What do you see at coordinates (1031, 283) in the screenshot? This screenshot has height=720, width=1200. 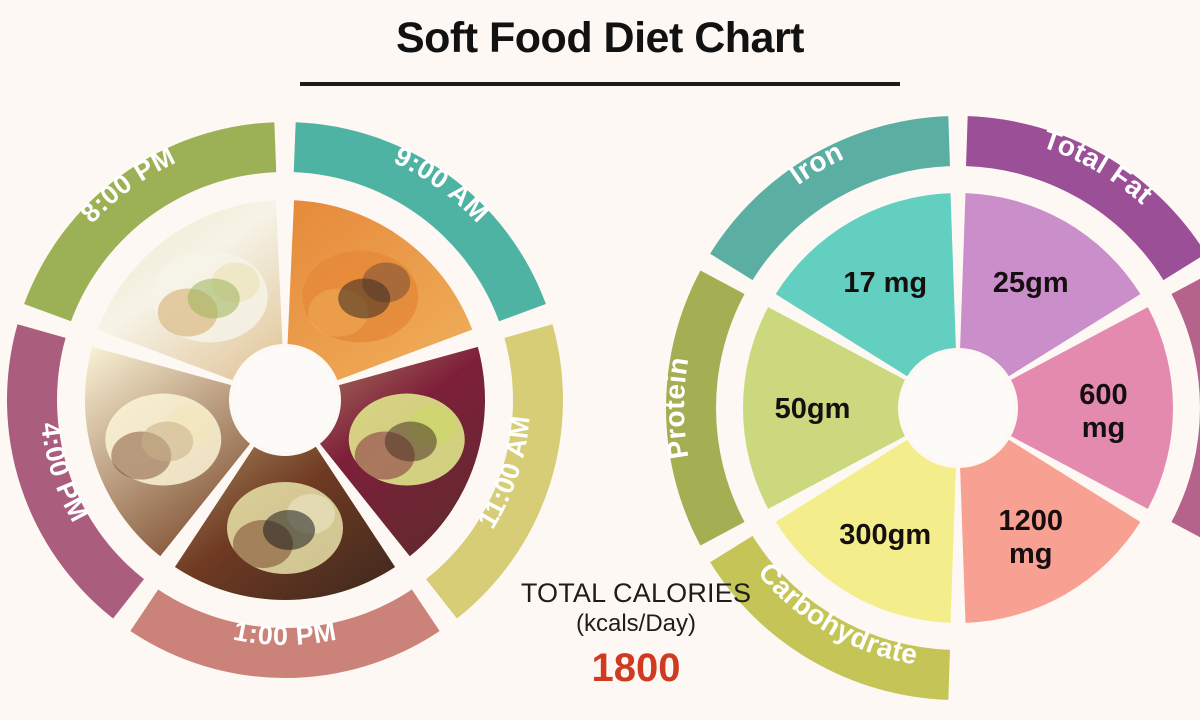 I see `nutrient-value-text: 25gm` at bounding box center [1031, 283].